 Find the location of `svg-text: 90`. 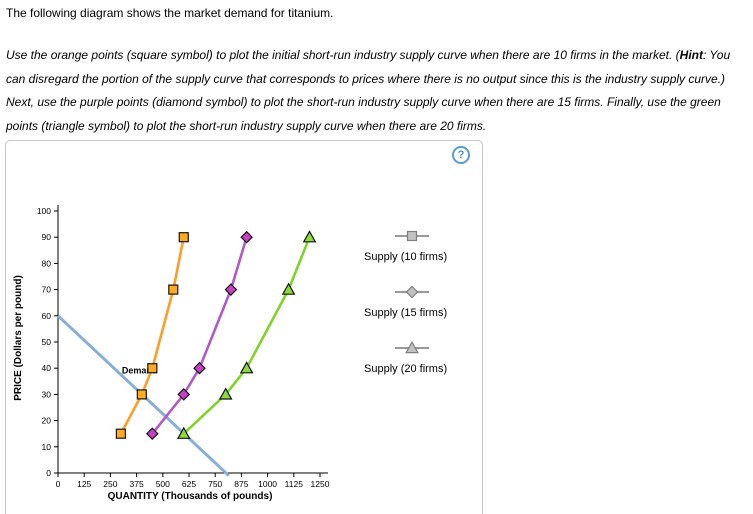

svg-text: 90 is located at coordinates (47, 237).